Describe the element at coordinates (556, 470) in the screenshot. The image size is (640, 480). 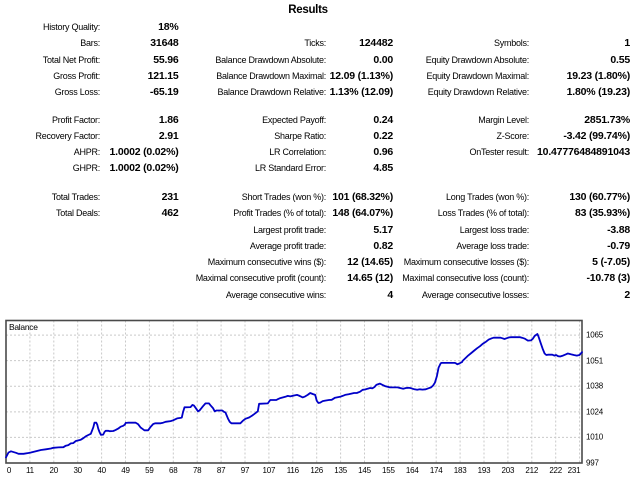
I see `x-axis-tick: 222` at that location.